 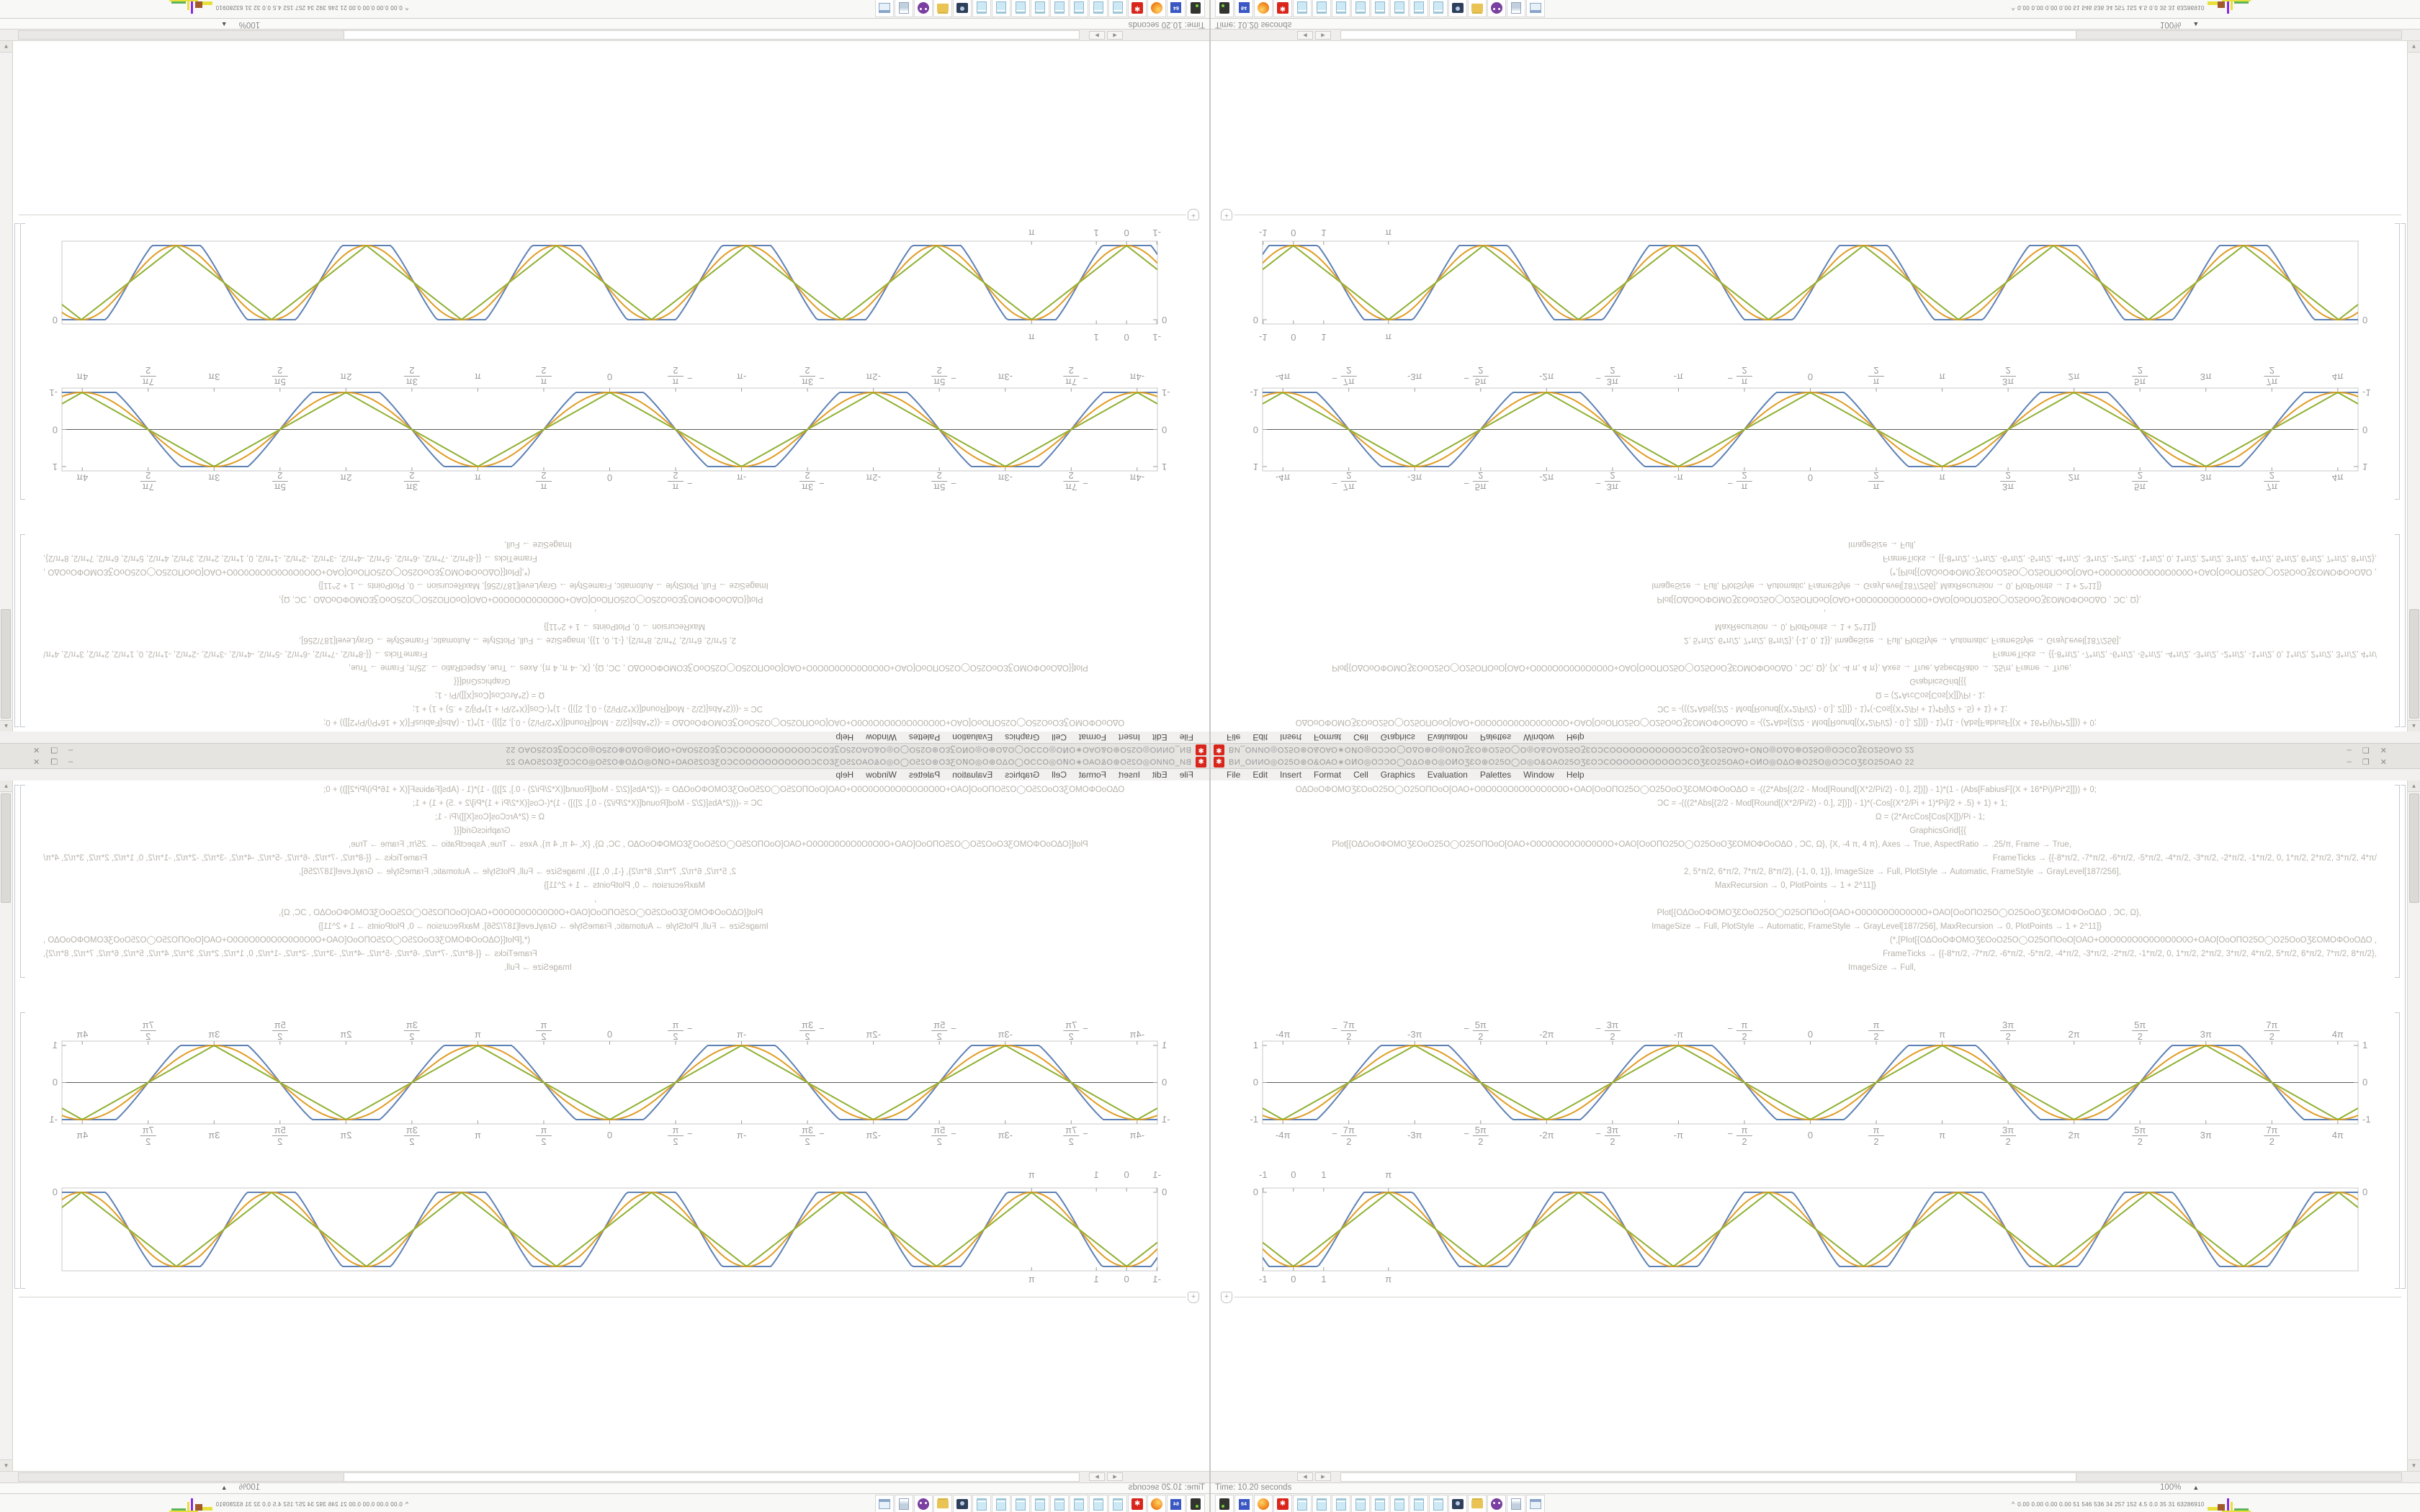 What do you see at coordinates (1115, 1476) in the screenshot?
I see `scroll-left-arrow: ◀` at bounding box center [1115, 1476].